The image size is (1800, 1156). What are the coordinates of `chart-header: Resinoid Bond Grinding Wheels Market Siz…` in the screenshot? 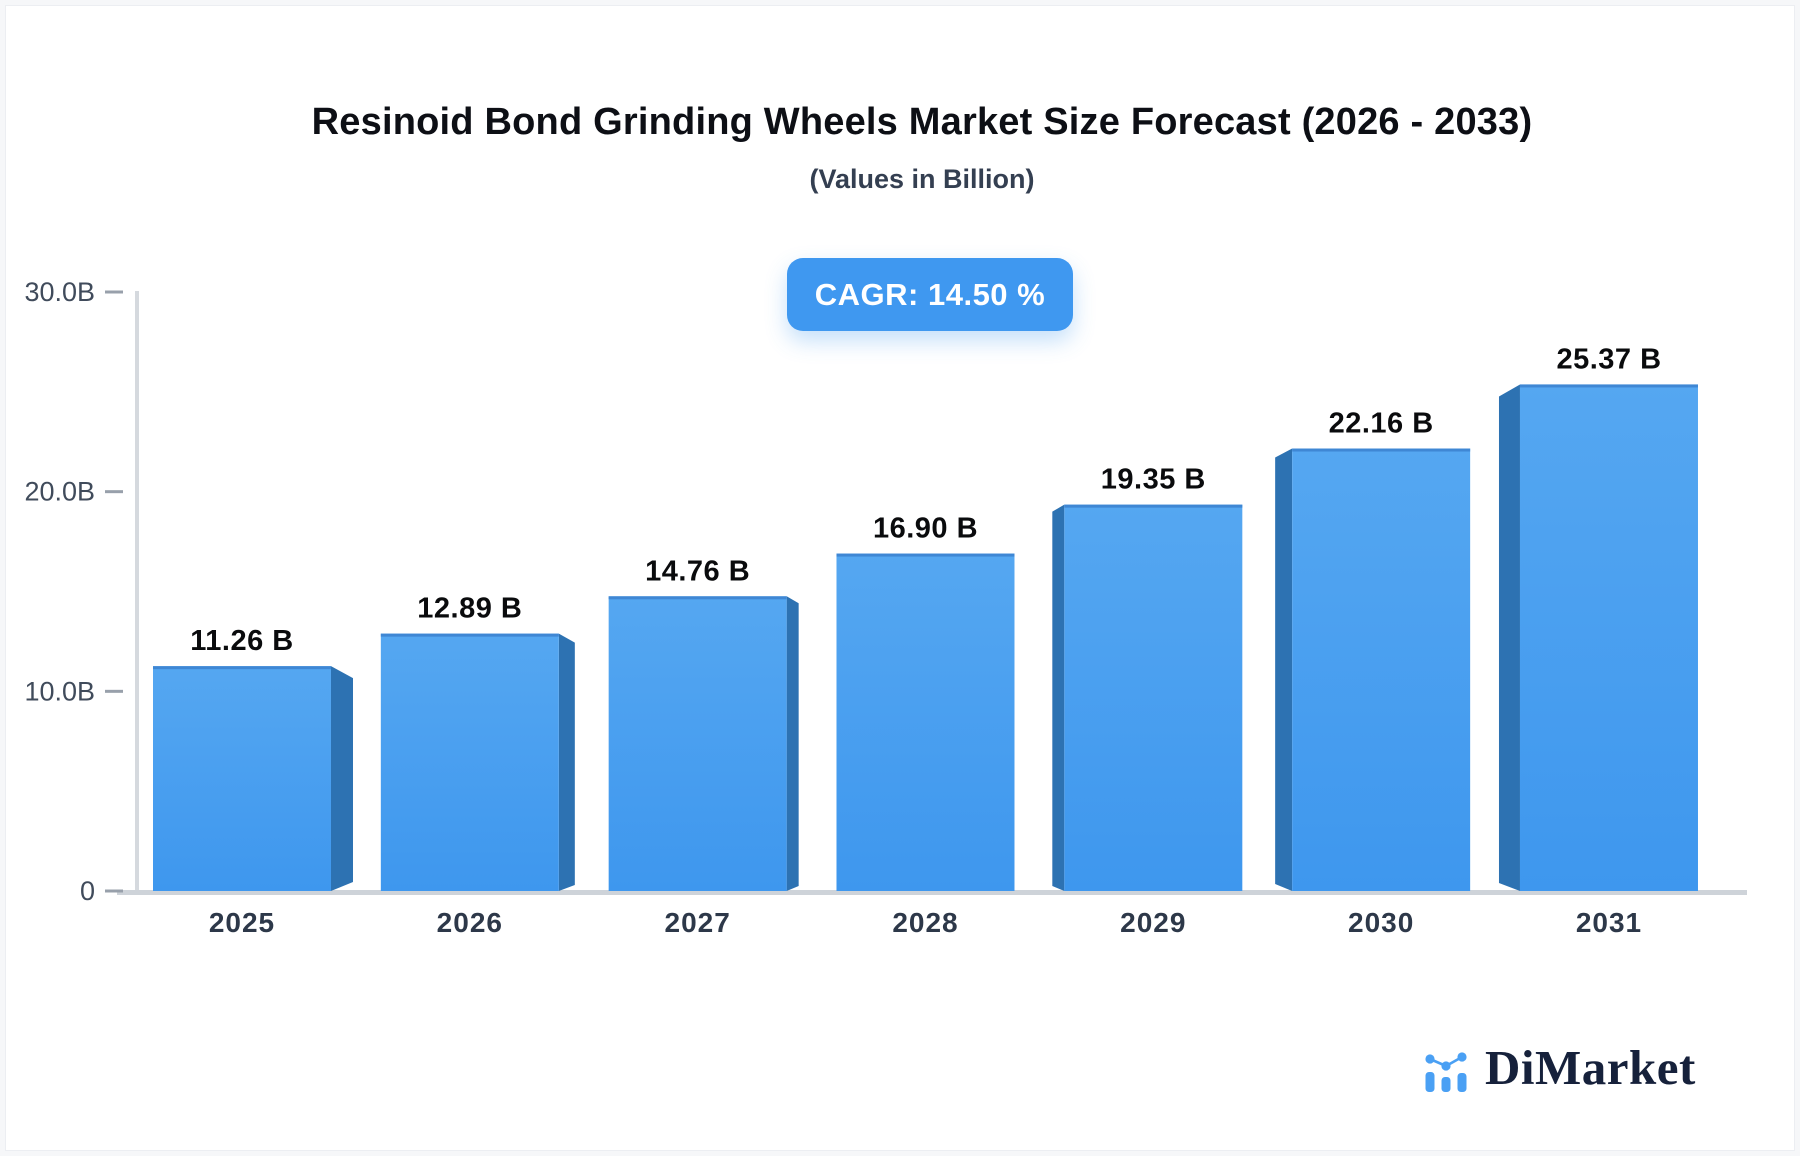 It's located at (922, 148).